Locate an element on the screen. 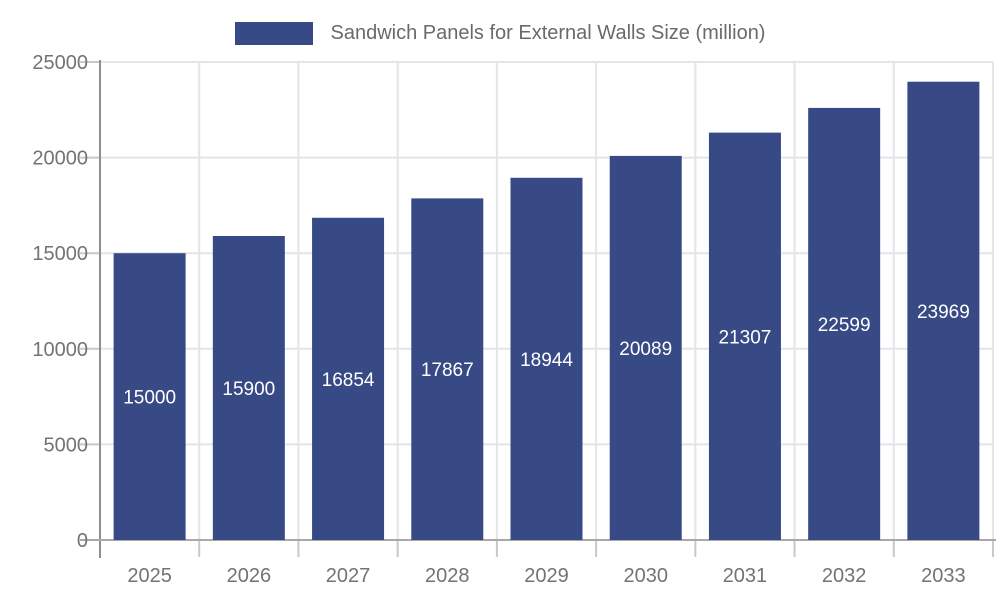 The width and height of the screenshot is (1000, 600). bar-value-label: 23969 is located at coordinates (943, 312).